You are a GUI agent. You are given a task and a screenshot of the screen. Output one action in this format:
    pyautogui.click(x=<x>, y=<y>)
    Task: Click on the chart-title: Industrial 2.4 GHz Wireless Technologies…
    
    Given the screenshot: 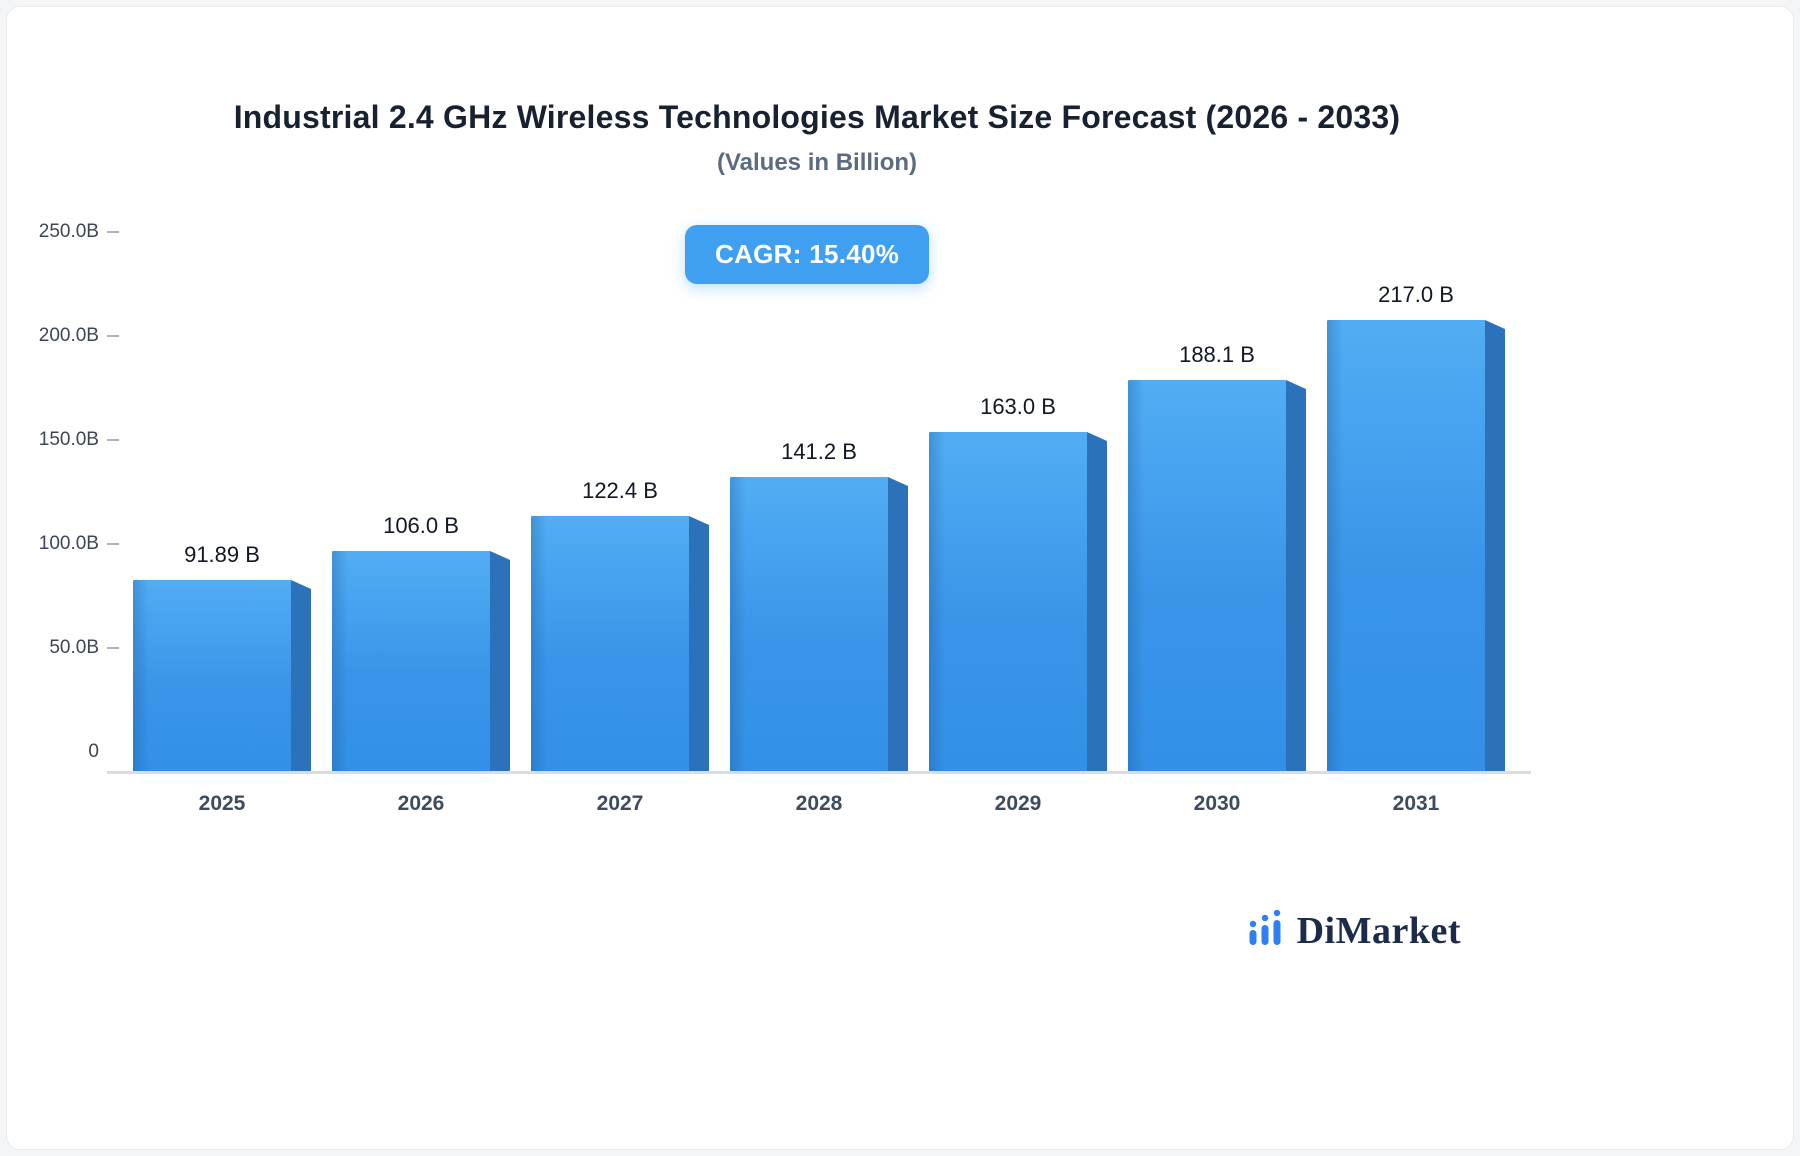 What is the action you would take?
    pyautogui.click(x=817, y=117)
    